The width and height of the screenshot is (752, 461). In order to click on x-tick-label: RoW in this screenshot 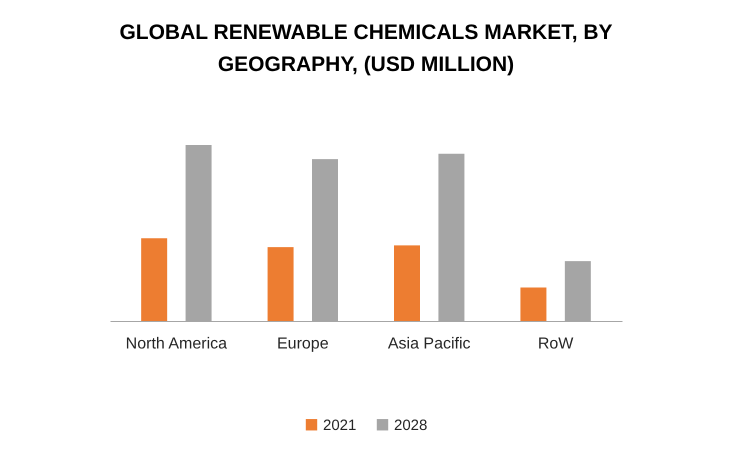, I will do `click(556, 344)`.